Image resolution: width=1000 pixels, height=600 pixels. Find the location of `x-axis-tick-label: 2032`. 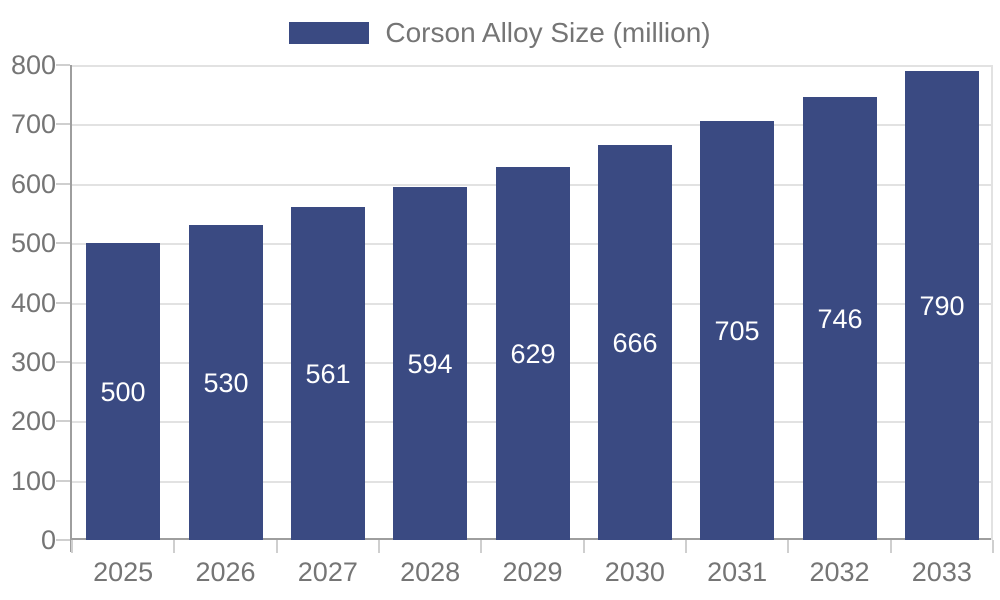

x-axis-tick-label: 2032 is located at coordinates (839, 572).